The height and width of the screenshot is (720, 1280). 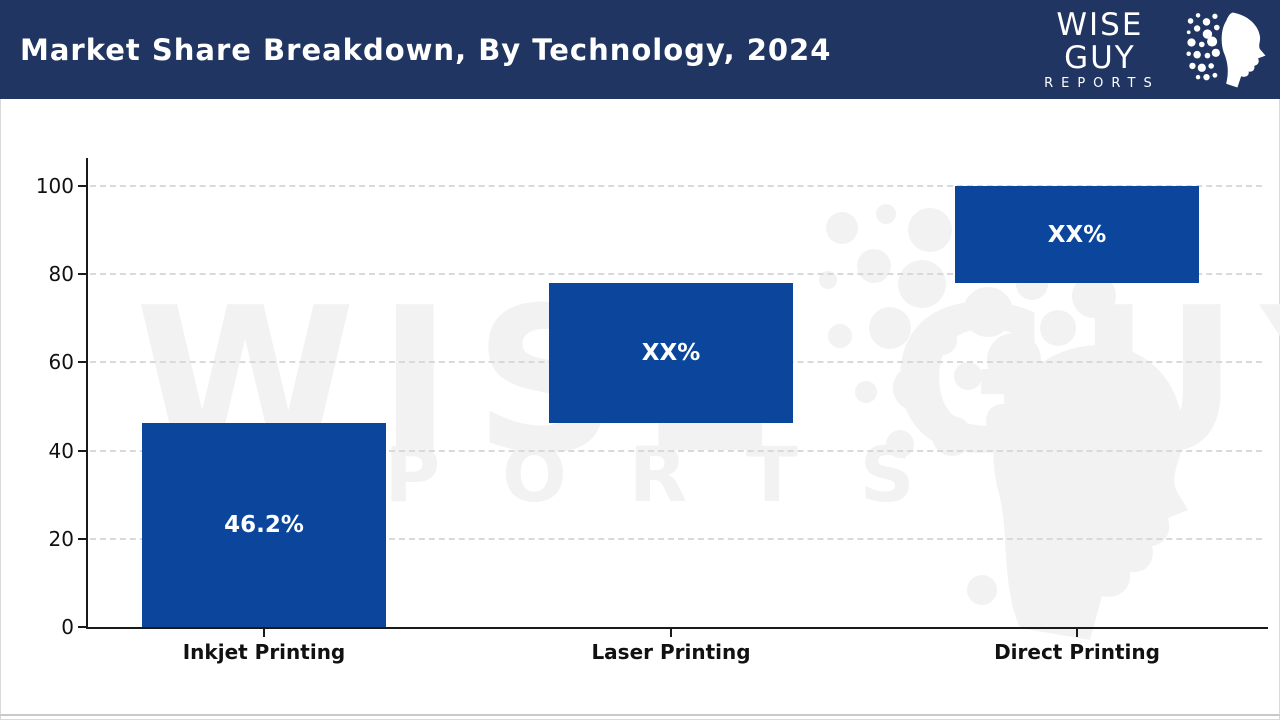 What do you see at coordinates (640, 715) in the screenshot?
I see `footer-divider` at bounding box center [640, 715].